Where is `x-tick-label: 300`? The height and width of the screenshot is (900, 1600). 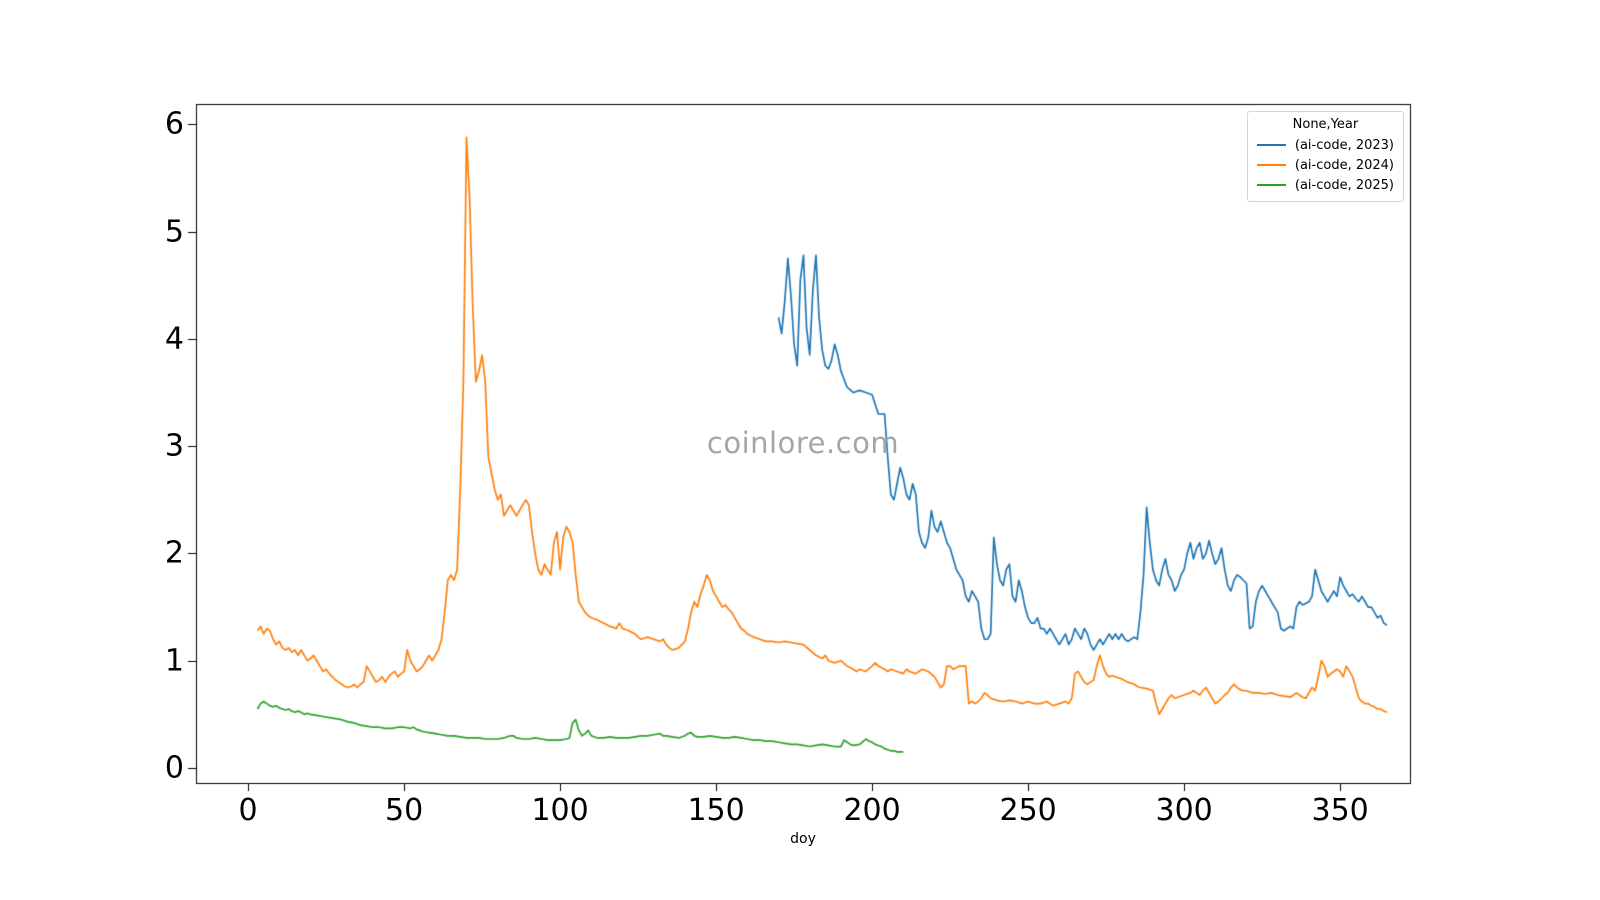
x-tick-label: 300 is located at coordinates (1184, 810).